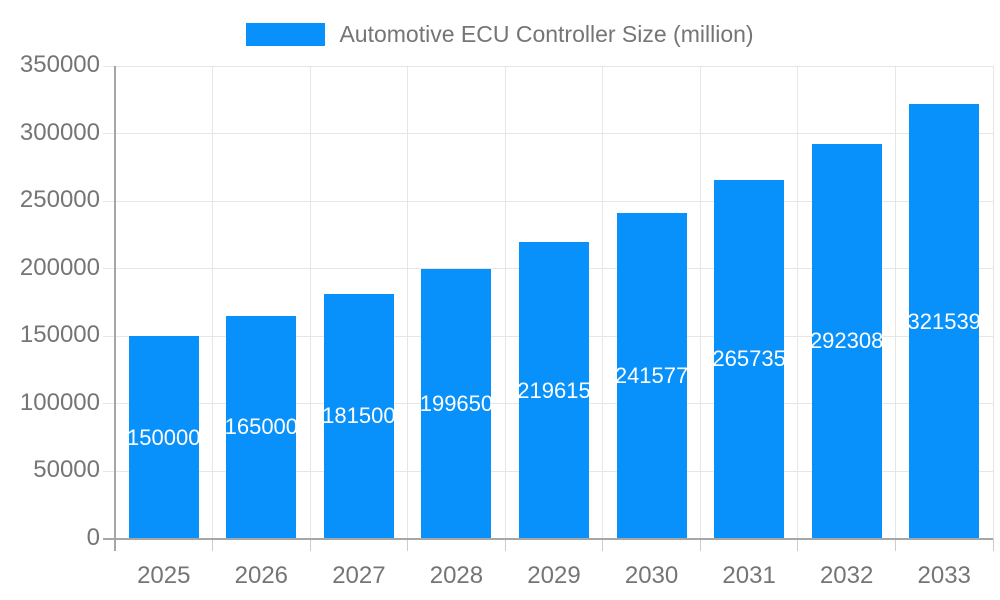 The width and height of the screenshot is (1000, 600). I want to click on y-axis-tick-label: 300000, so click(59, 132).